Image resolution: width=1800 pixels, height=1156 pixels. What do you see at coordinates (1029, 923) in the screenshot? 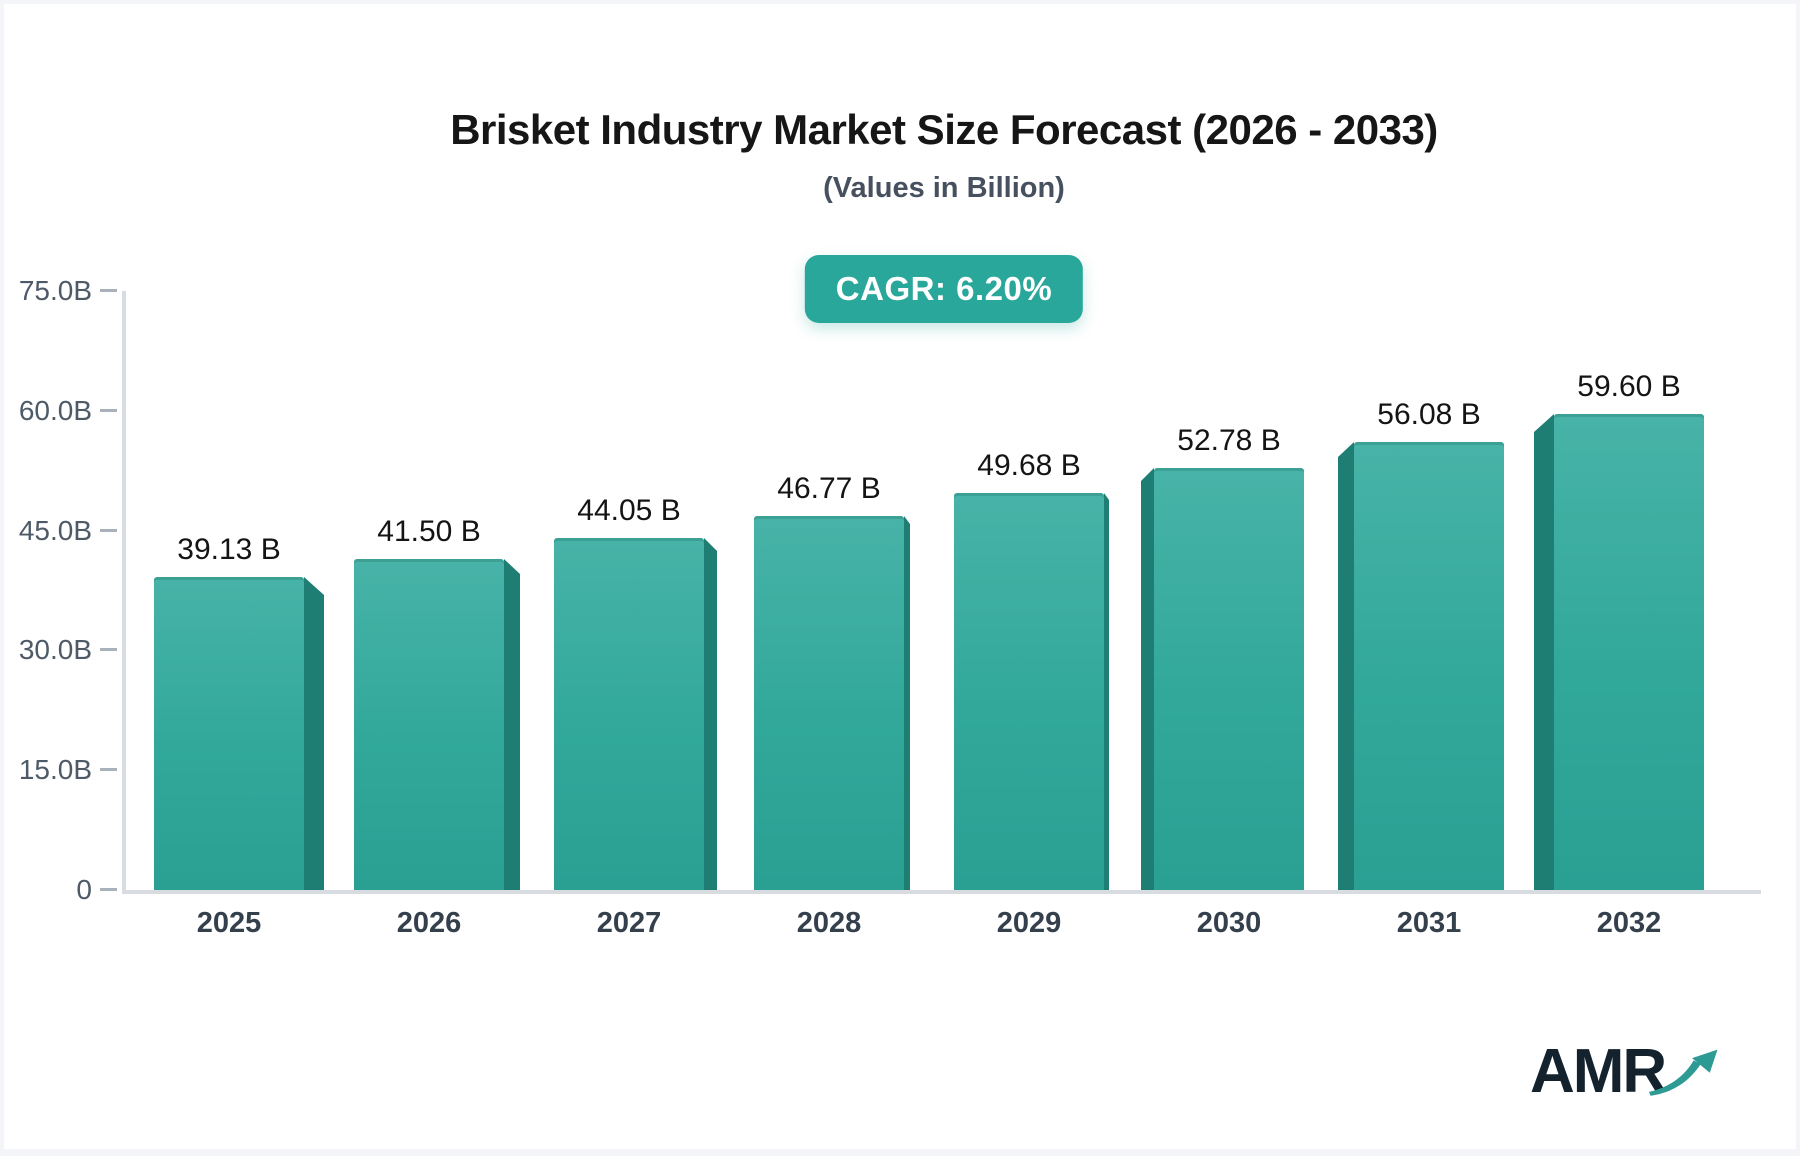
I see `x-axis-label-2029: 2029` at bounding box center [1029, 923].